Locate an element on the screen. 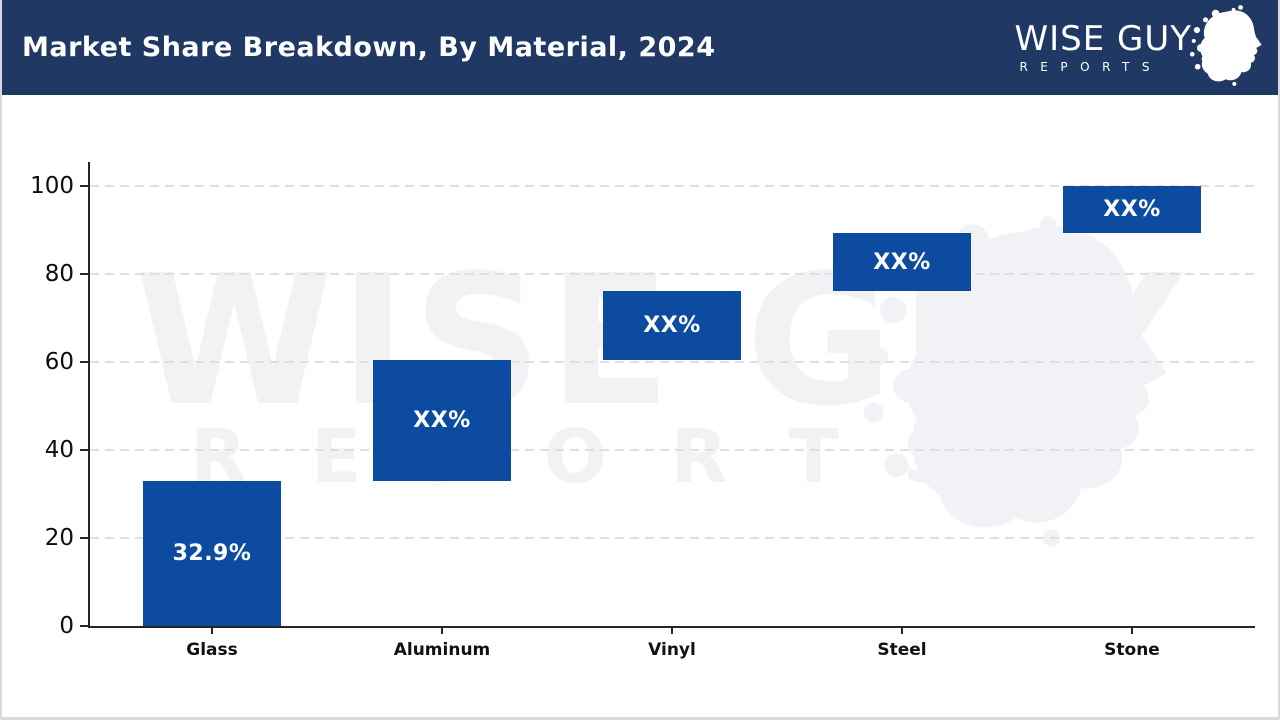 Image resolution: width=1280 pixels, height=720 pixels. brand-logo: WISE GUY REPORTS is located at coordinates (1146, 48).